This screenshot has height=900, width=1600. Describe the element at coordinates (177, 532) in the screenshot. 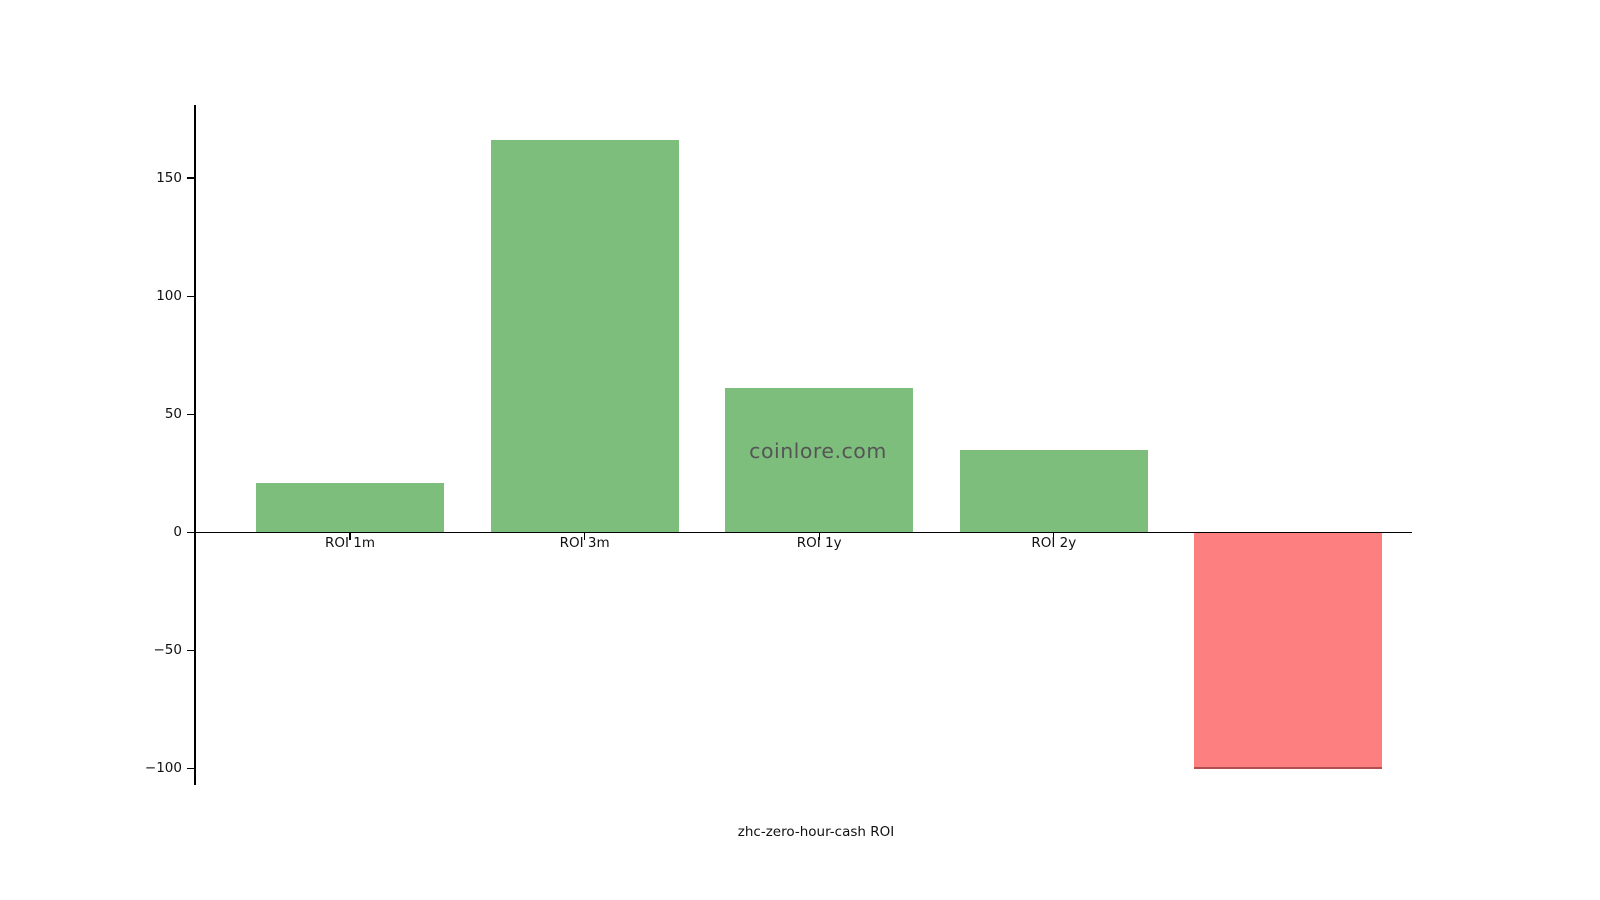

I see `y-tick-label: 0` at that location.